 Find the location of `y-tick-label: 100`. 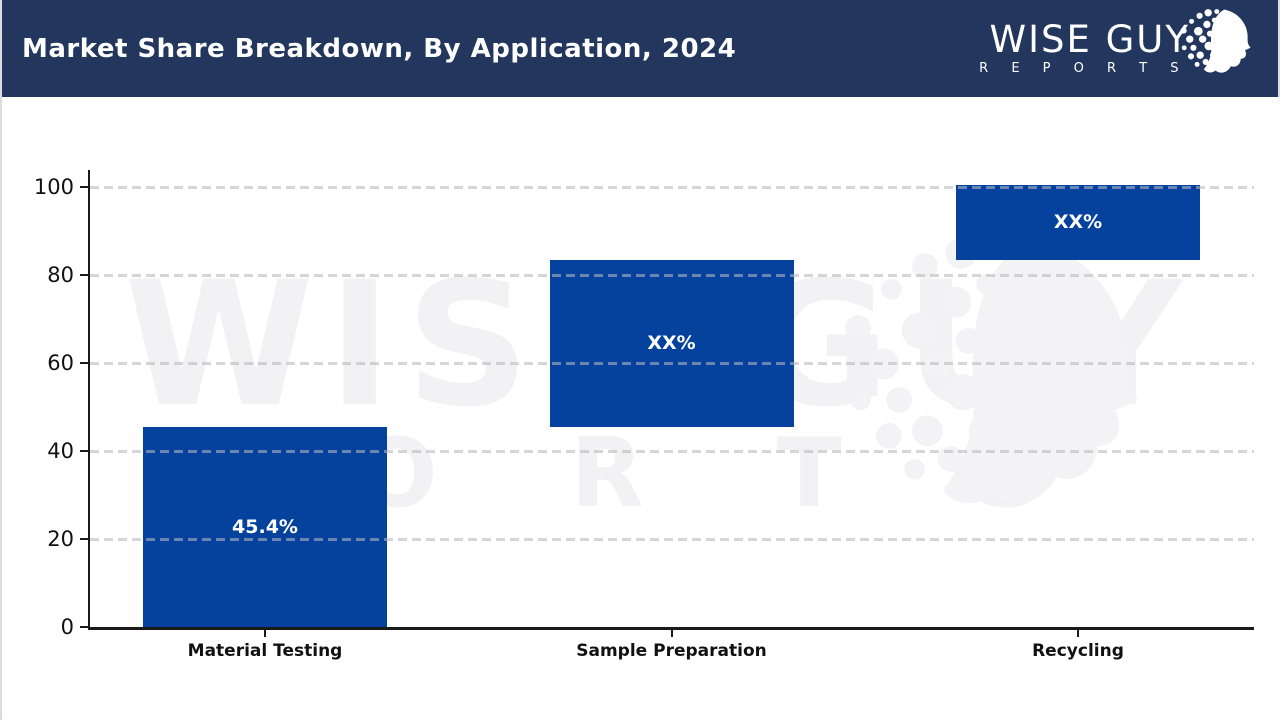

y-tick-label: 100 is located at coordinates (53, 187).